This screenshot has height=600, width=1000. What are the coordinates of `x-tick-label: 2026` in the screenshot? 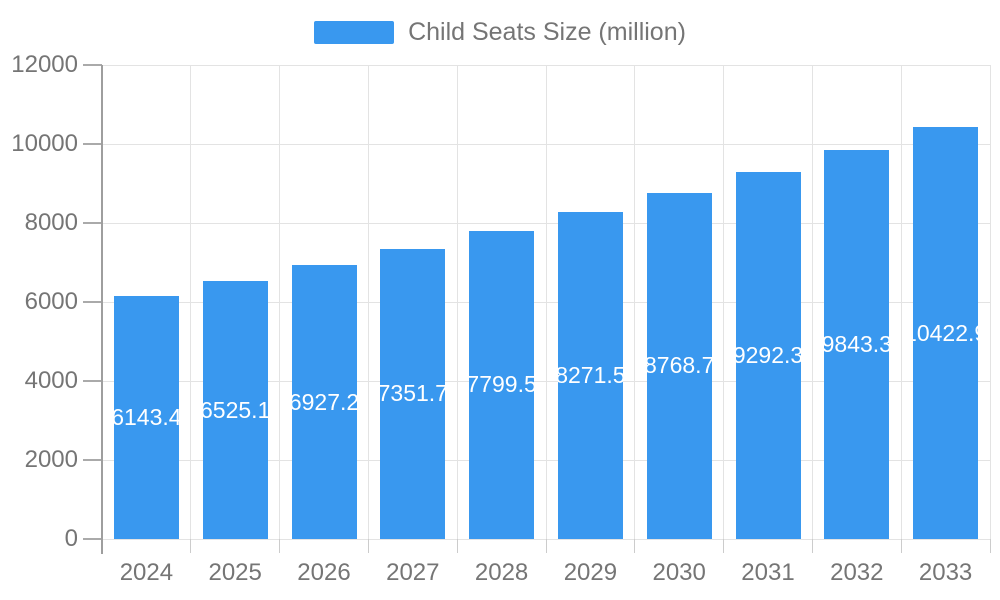 It's located at (324, 572).